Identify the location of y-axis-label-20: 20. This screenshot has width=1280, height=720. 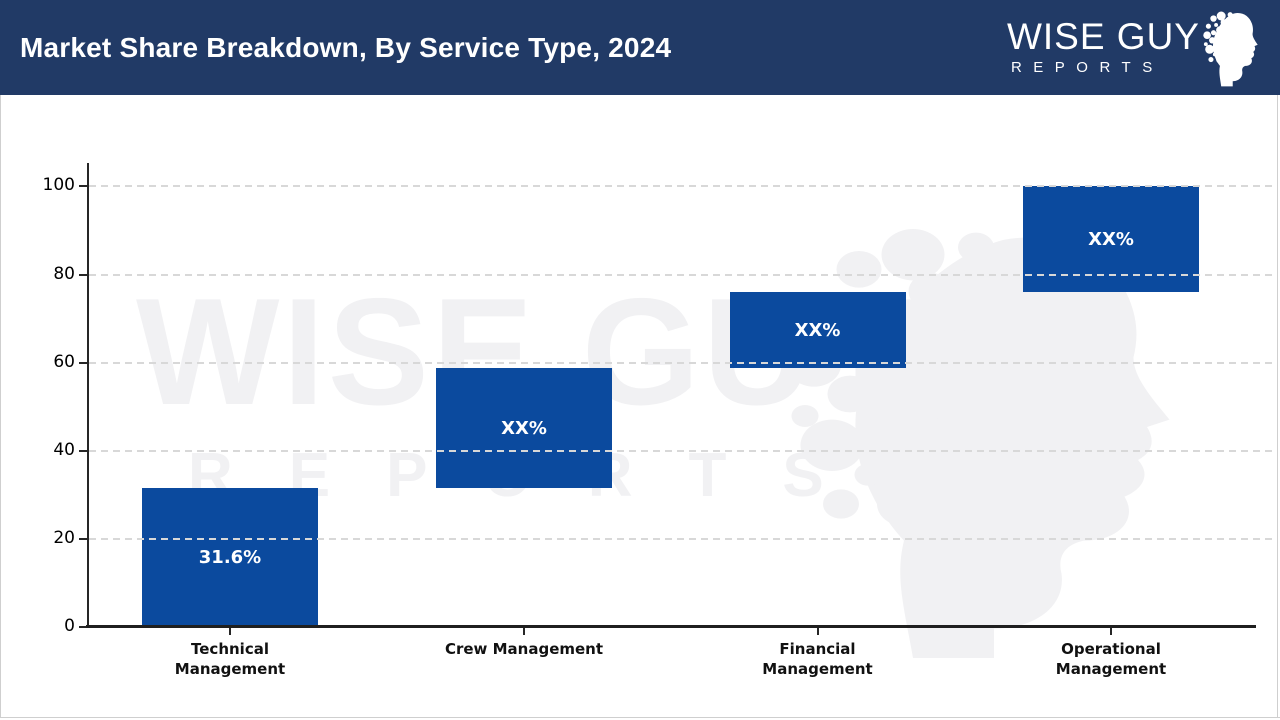
(64, 537).